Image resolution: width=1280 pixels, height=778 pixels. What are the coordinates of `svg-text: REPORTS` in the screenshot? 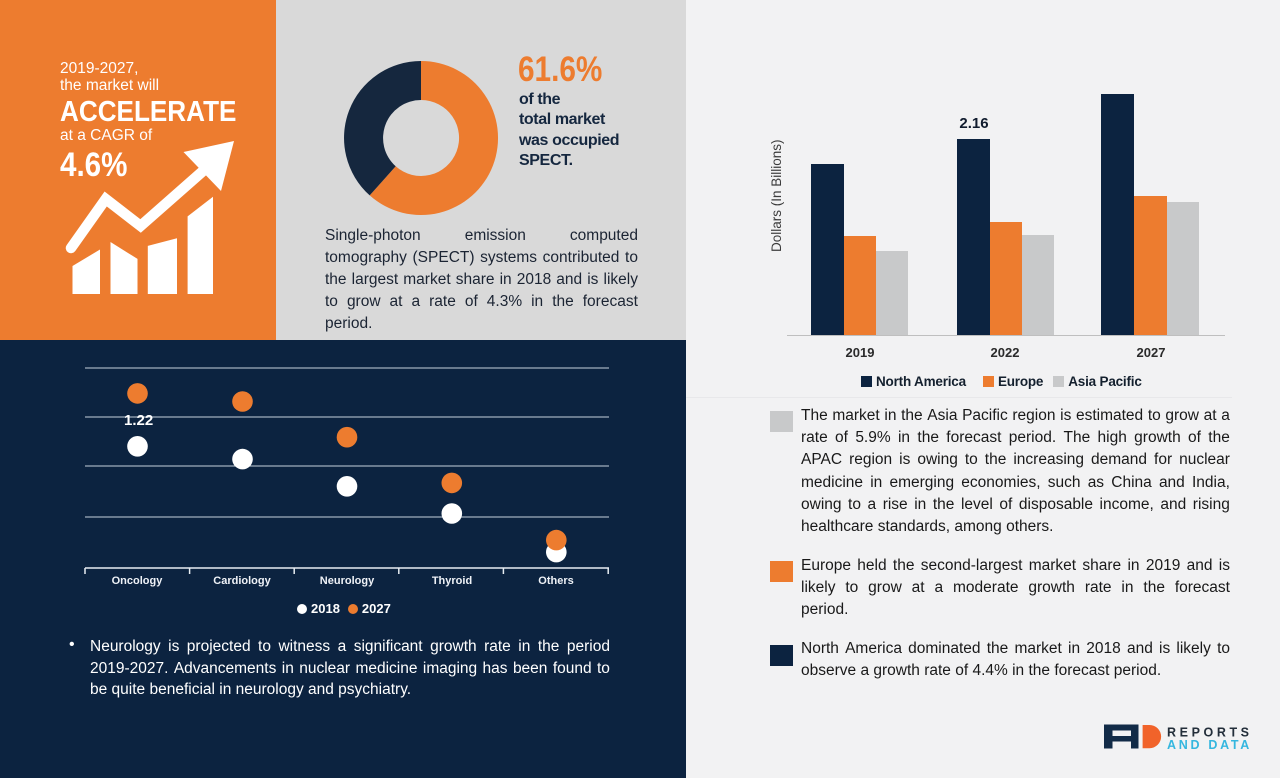 It's located at (1210, 733).